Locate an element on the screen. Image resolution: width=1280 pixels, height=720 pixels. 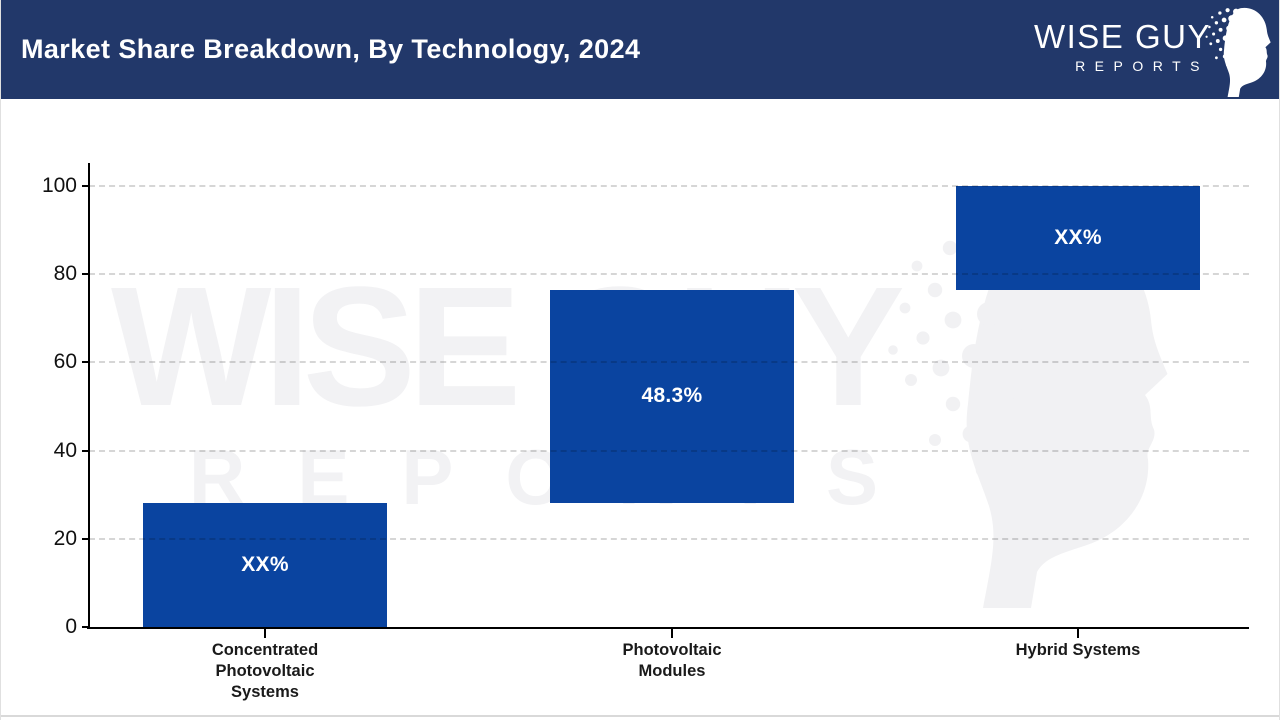
wiseguy-logo: WISE GUY REPORTS is located at coordinates (1152, 51).